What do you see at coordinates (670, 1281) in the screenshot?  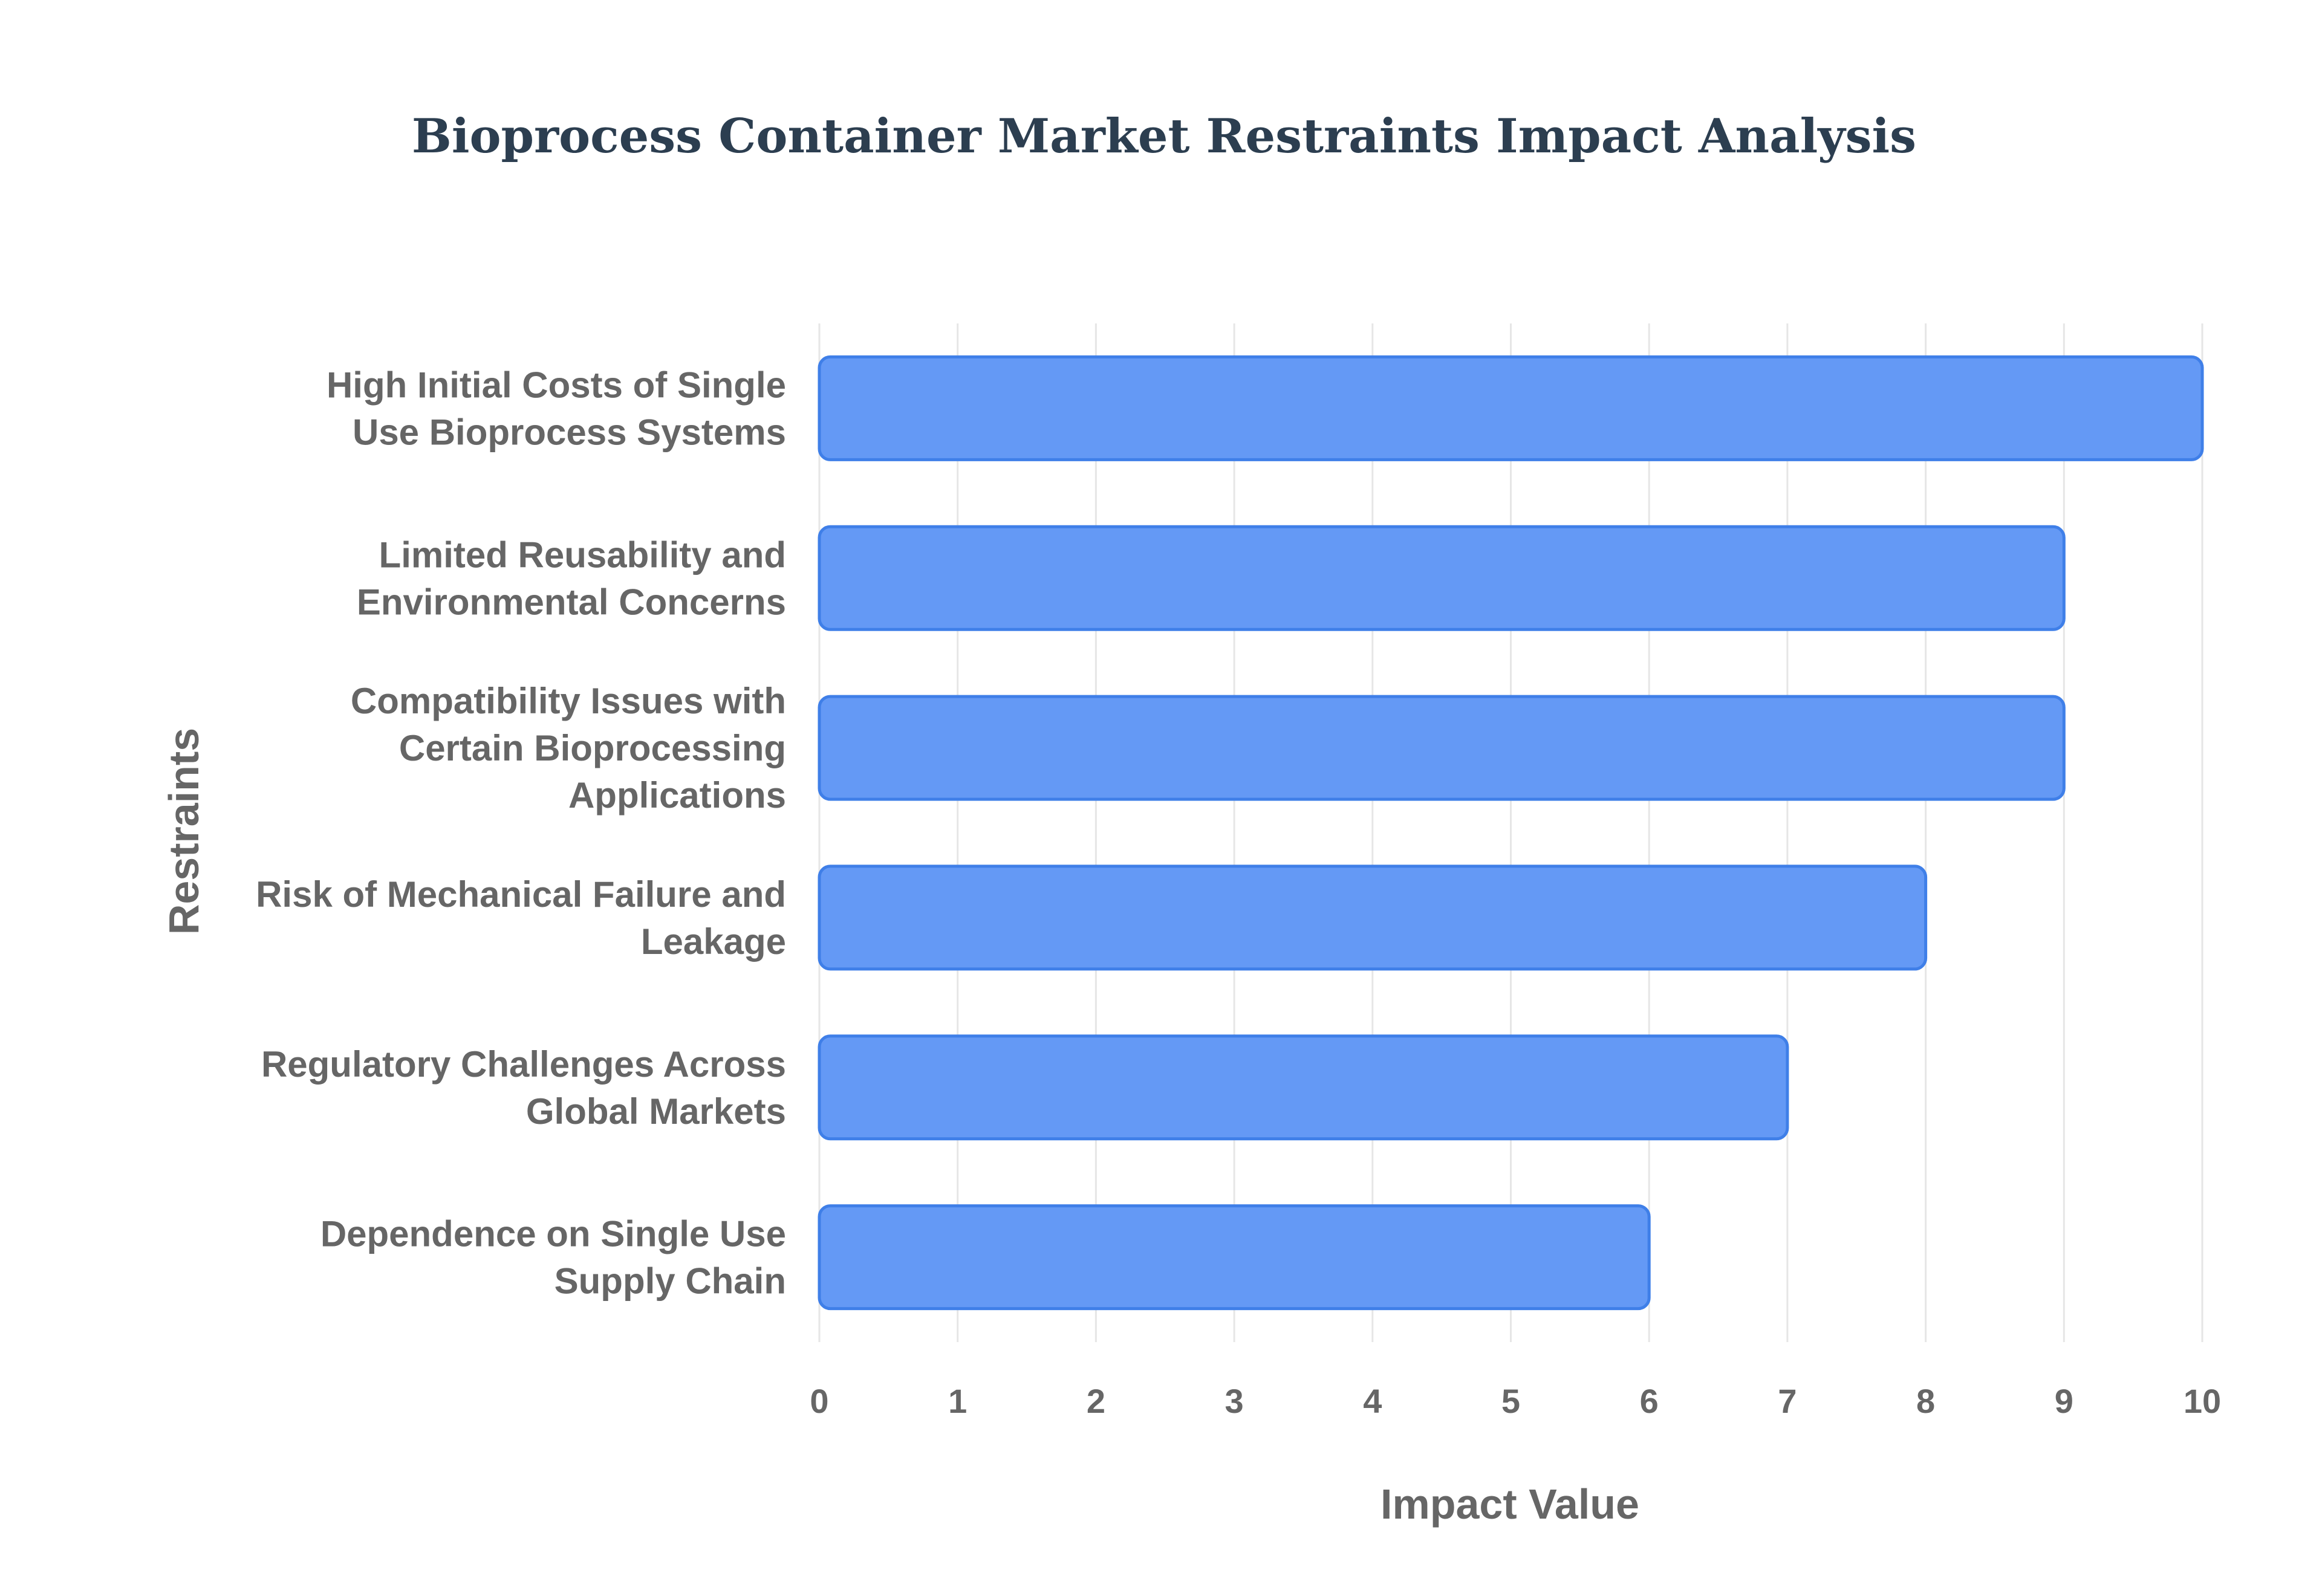 I see `category-label-line: Supply Chain` at bounding box center [670, 1281].